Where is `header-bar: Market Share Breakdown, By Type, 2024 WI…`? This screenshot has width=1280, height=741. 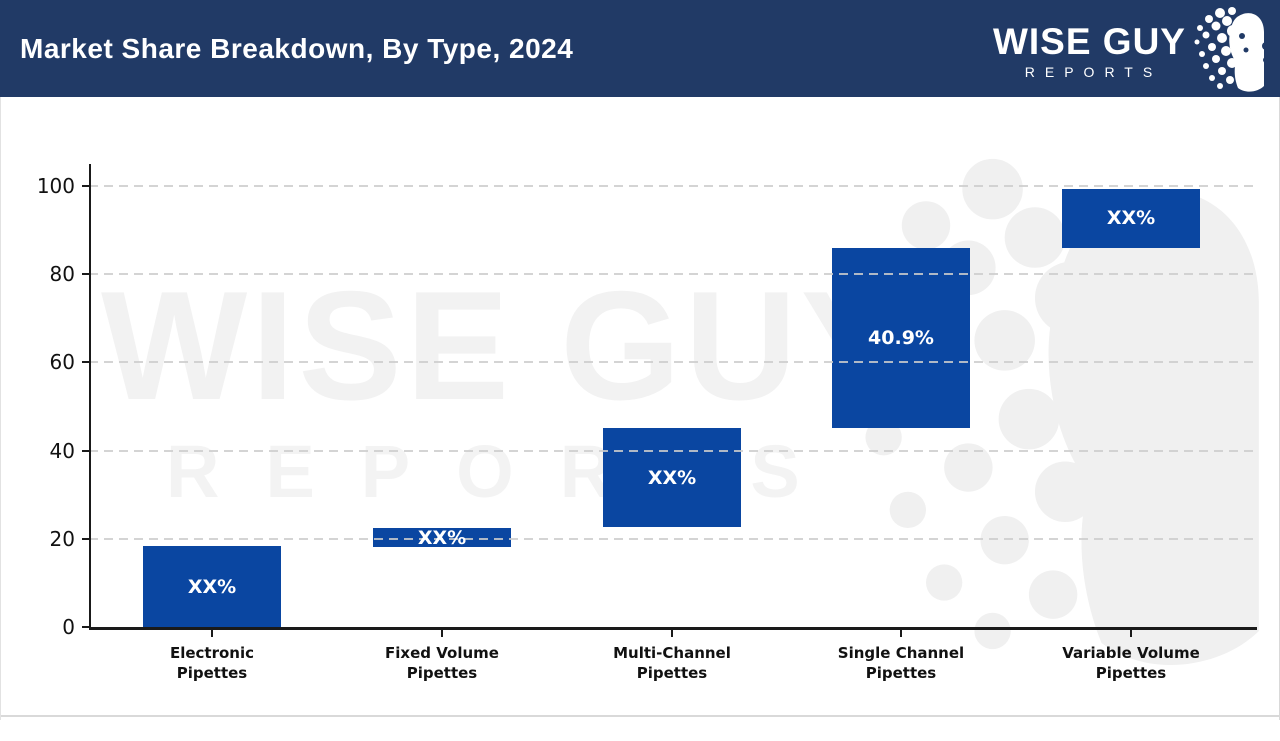
header-bar: Market Share Breakdown, By Type, 2024 WI… is located at coordinates (640, 48).